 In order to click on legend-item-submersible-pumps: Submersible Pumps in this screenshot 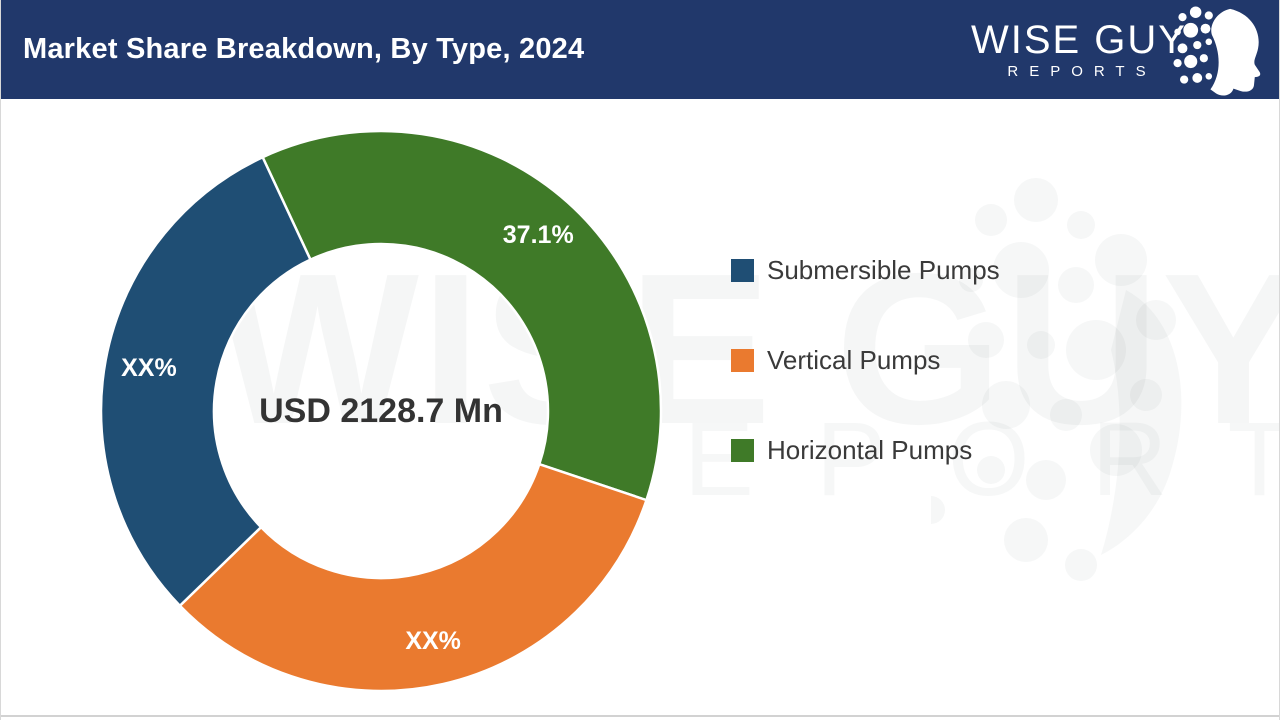, I will do `click(865, 270)`.